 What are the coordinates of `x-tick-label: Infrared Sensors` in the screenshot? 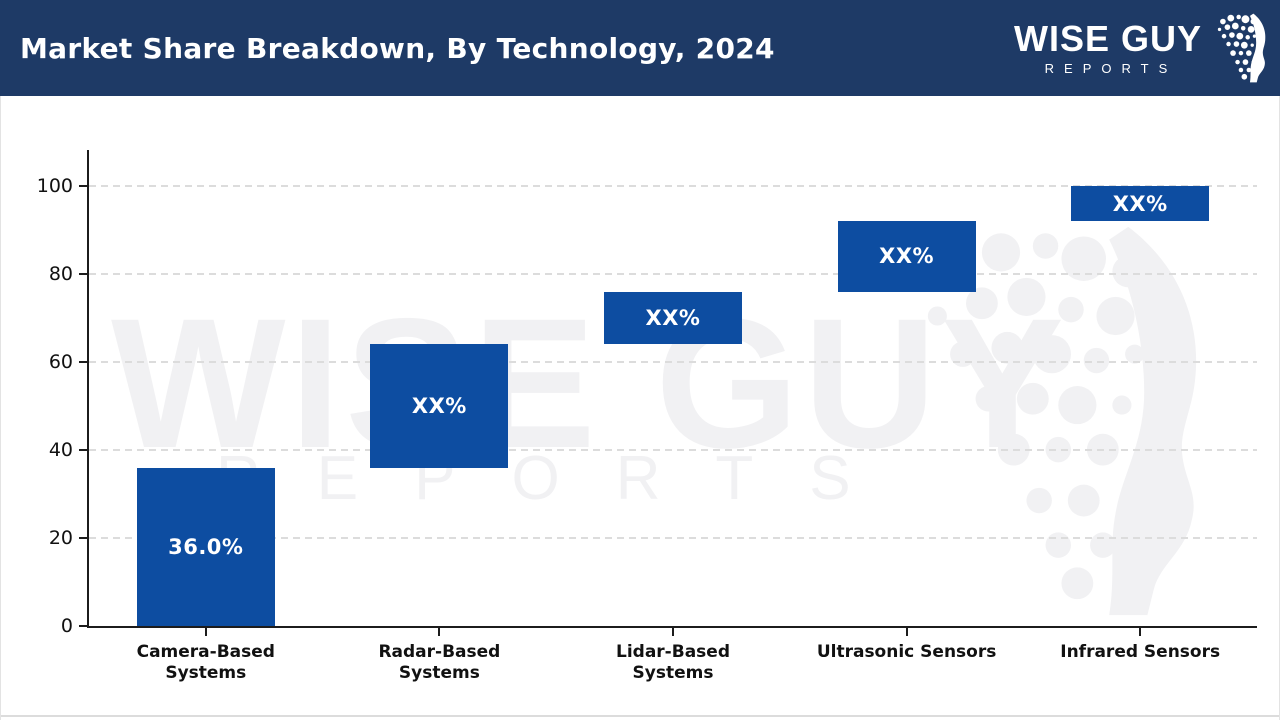 It's located at (1140, 652).